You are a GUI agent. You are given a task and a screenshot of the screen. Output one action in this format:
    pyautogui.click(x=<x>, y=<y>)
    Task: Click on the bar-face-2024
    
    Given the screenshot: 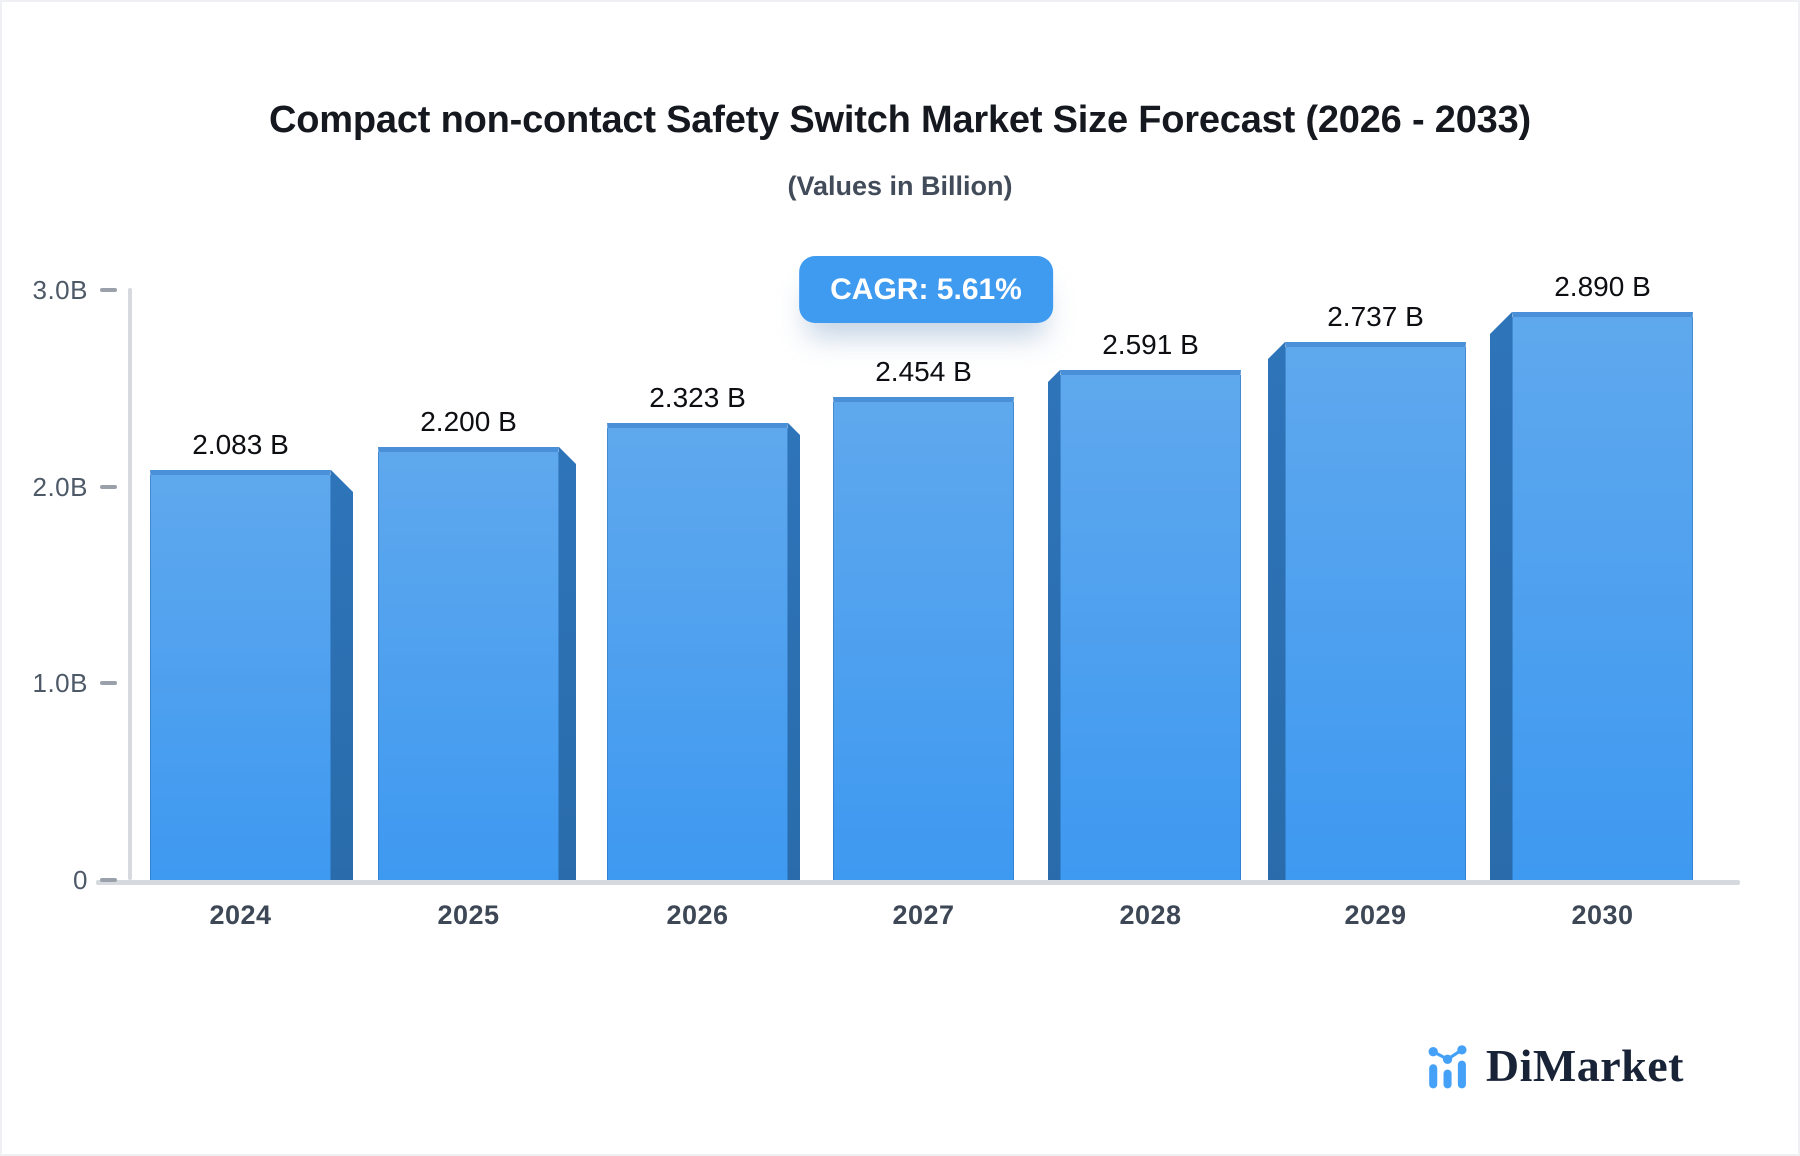 What is the action you would take?
    pyautogui.click(x=240, y=675)
    